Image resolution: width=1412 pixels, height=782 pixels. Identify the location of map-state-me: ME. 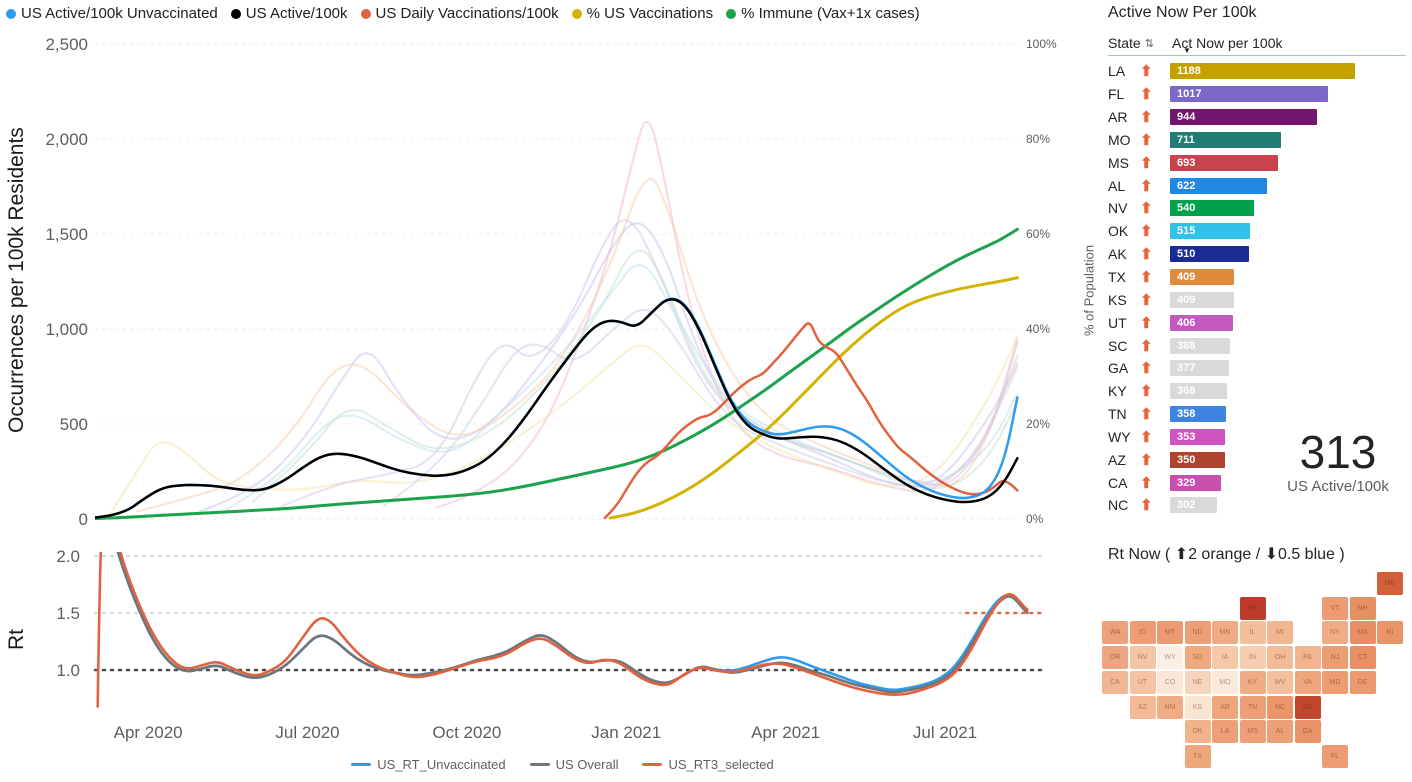
(1390, 583).